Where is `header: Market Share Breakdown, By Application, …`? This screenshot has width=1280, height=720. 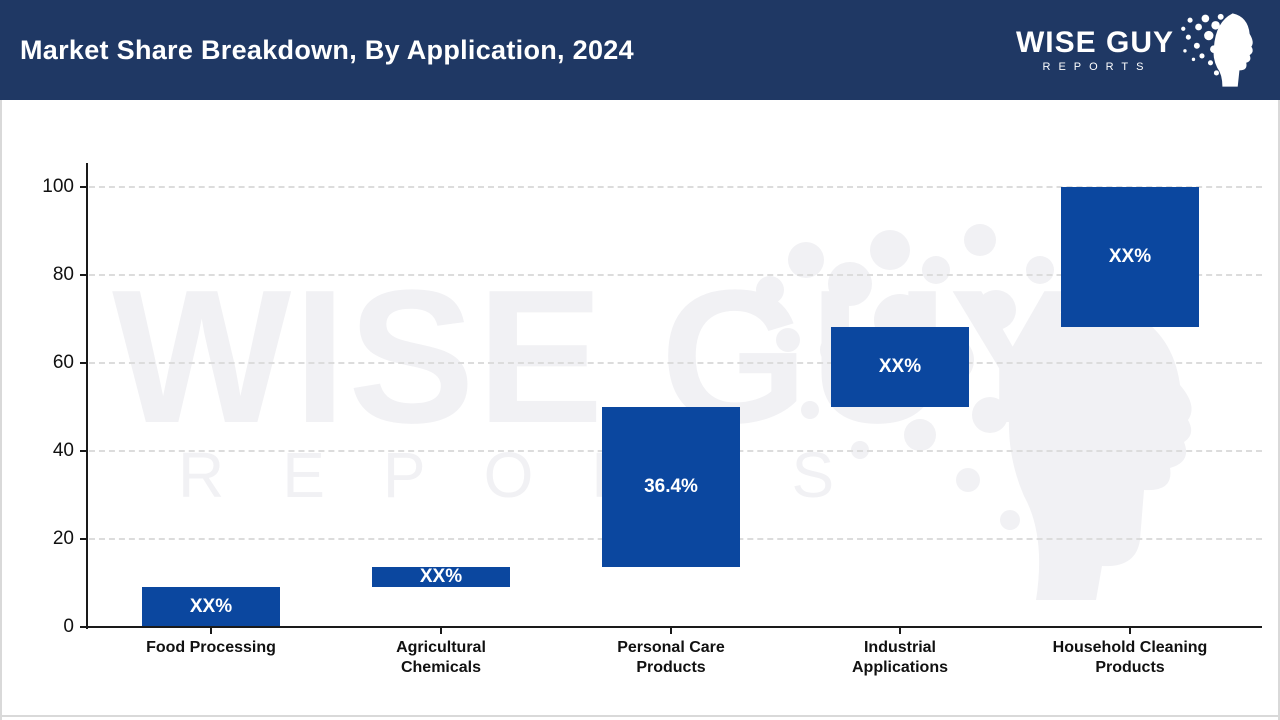
header: Market Share Breakdown, By Application, … is located at coordinates (640, 50).